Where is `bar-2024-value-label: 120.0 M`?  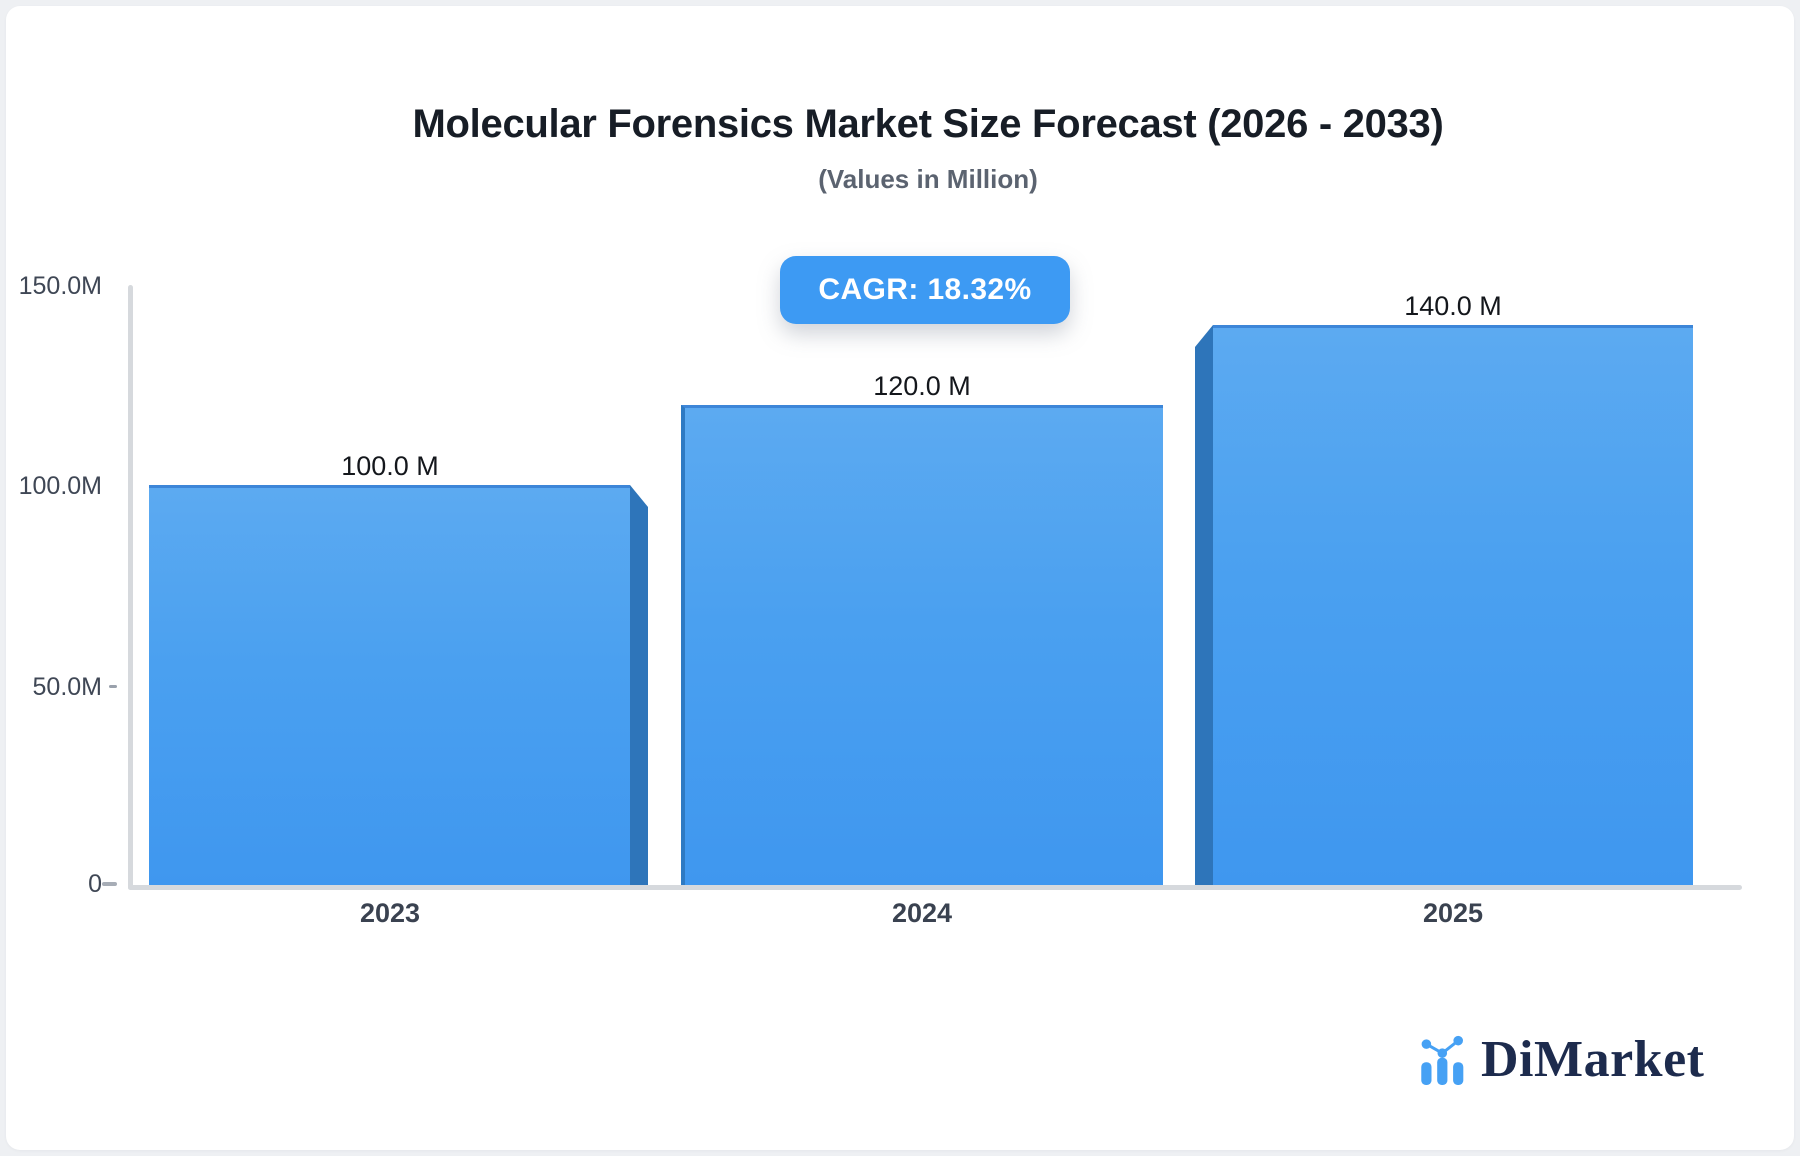
bar-2024-value-label: 120.0 M is located at coordinates (922, 386).